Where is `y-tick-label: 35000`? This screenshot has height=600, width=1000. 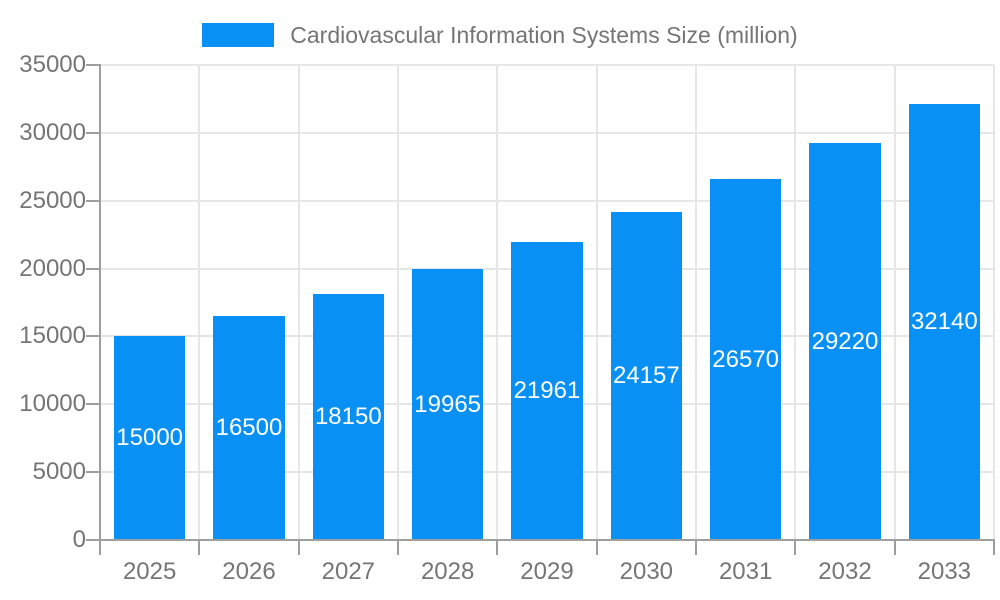
y-tick-label: 35000 is located at coordinates (52, 64).